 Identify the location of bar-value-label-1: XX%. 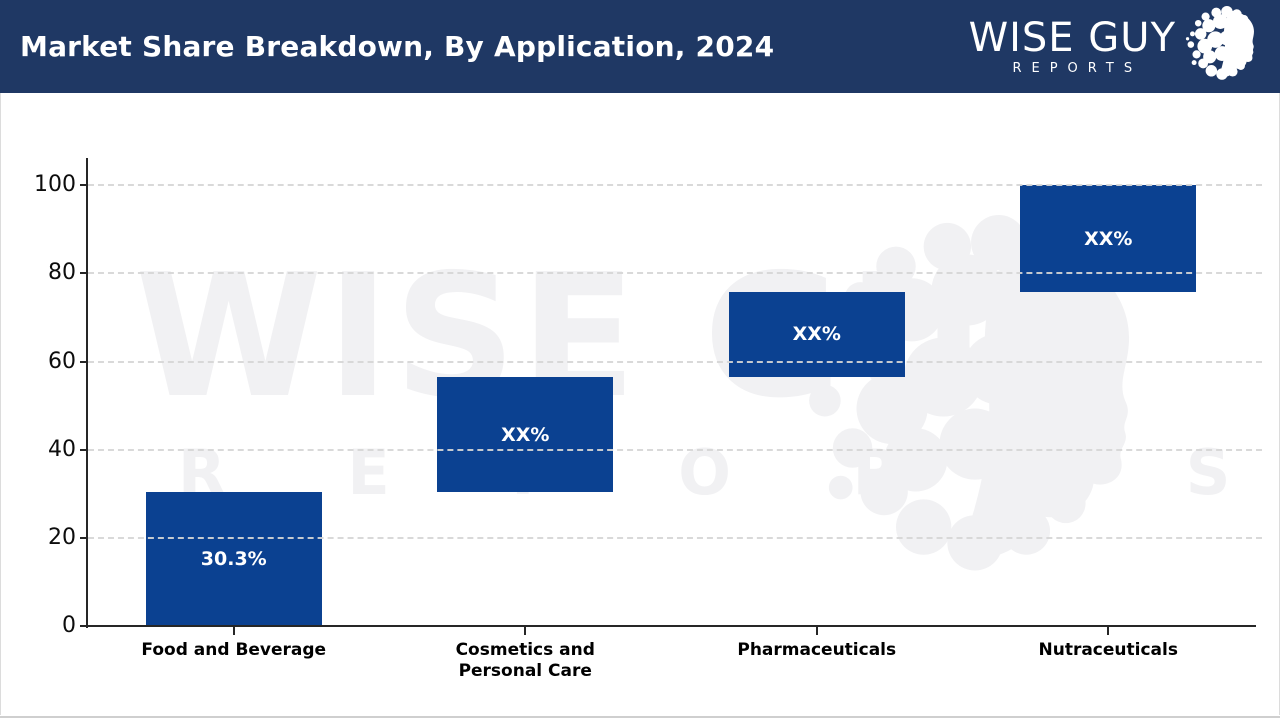
(525, 434).